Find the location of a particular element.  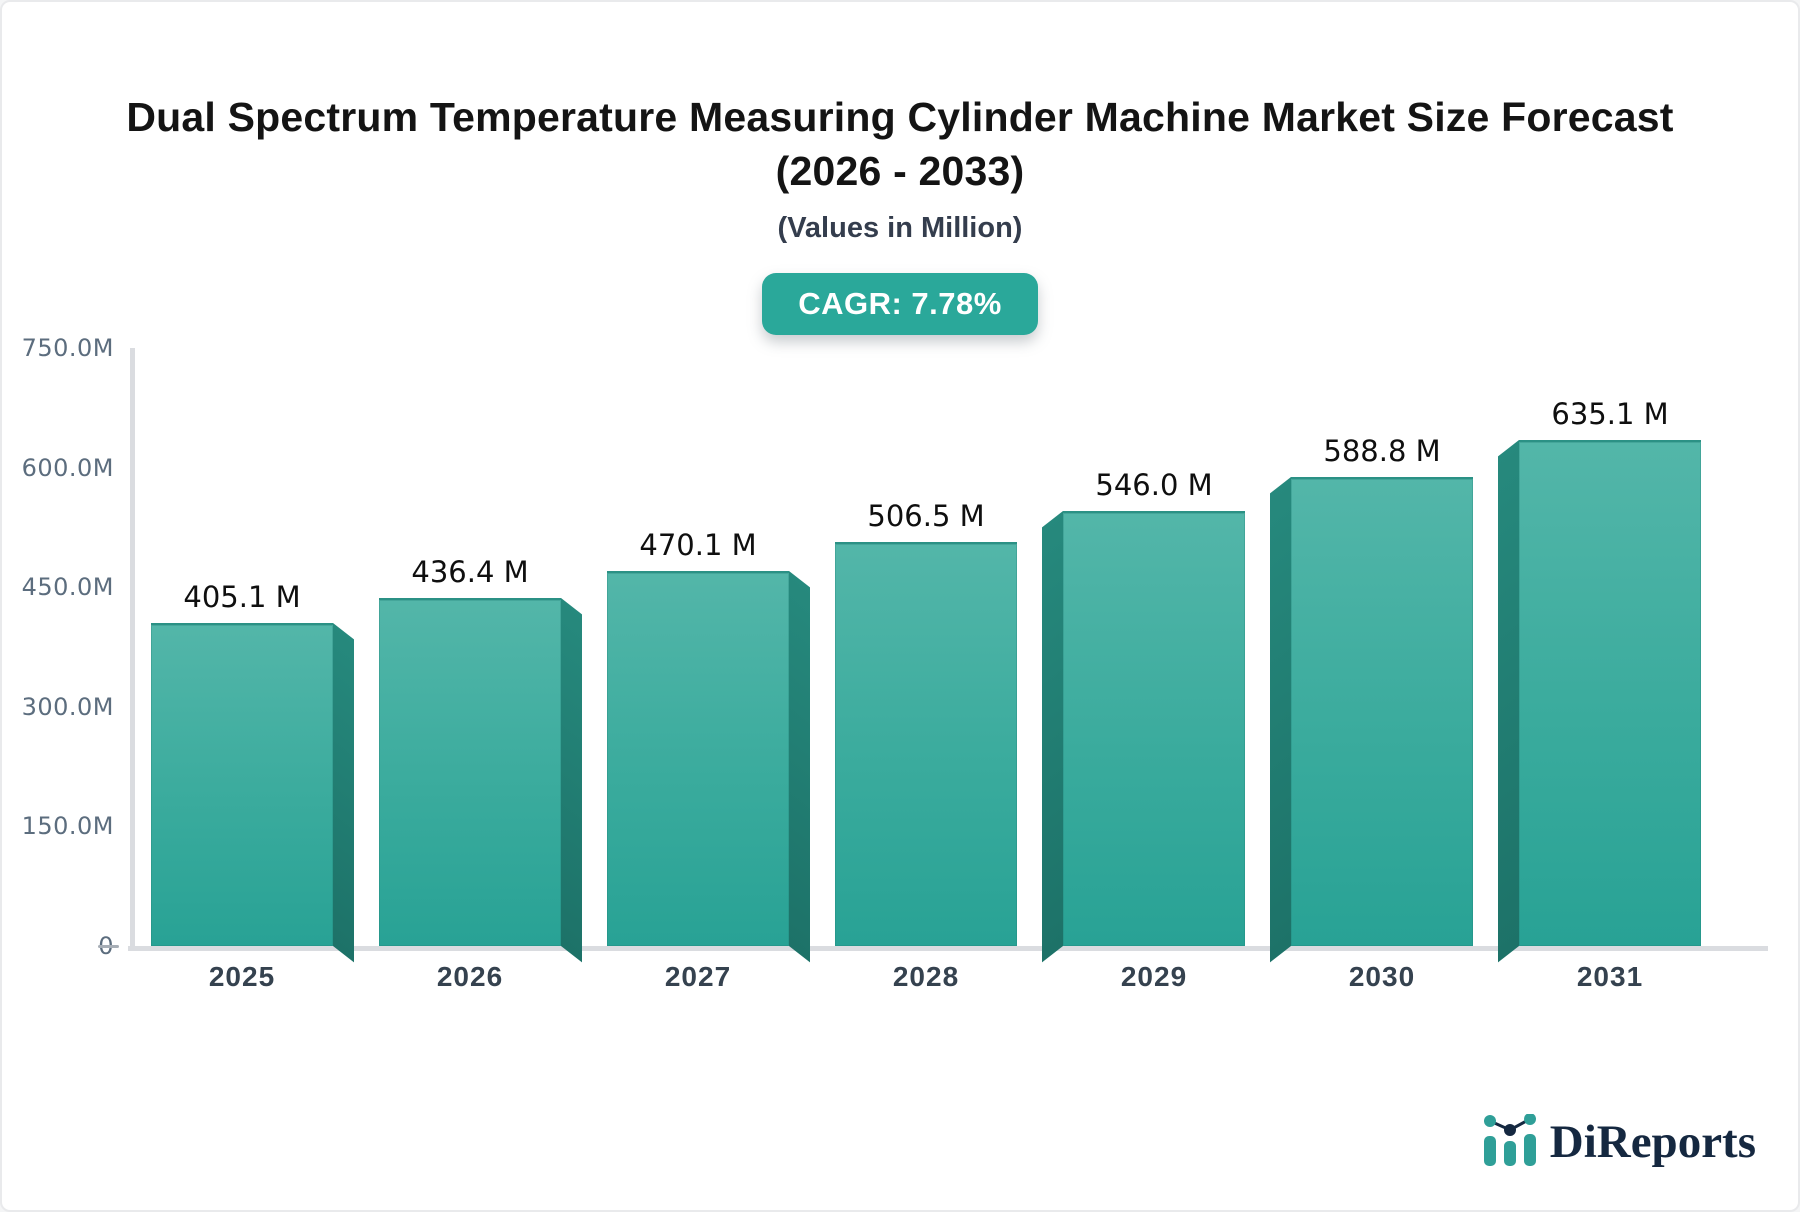

bar-value-label: 405.1 M is located at coordinates (242, 597).